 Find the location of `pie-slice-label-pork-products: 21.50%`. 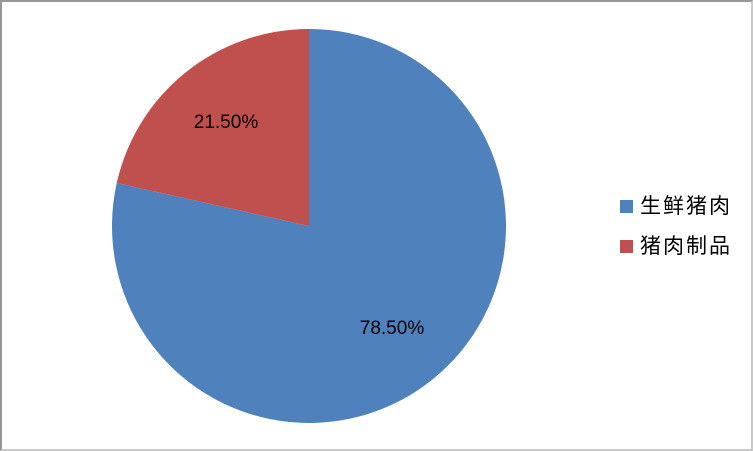

pie-slice-label-pork-products: 21.50% is located at coordinates (226, 122).